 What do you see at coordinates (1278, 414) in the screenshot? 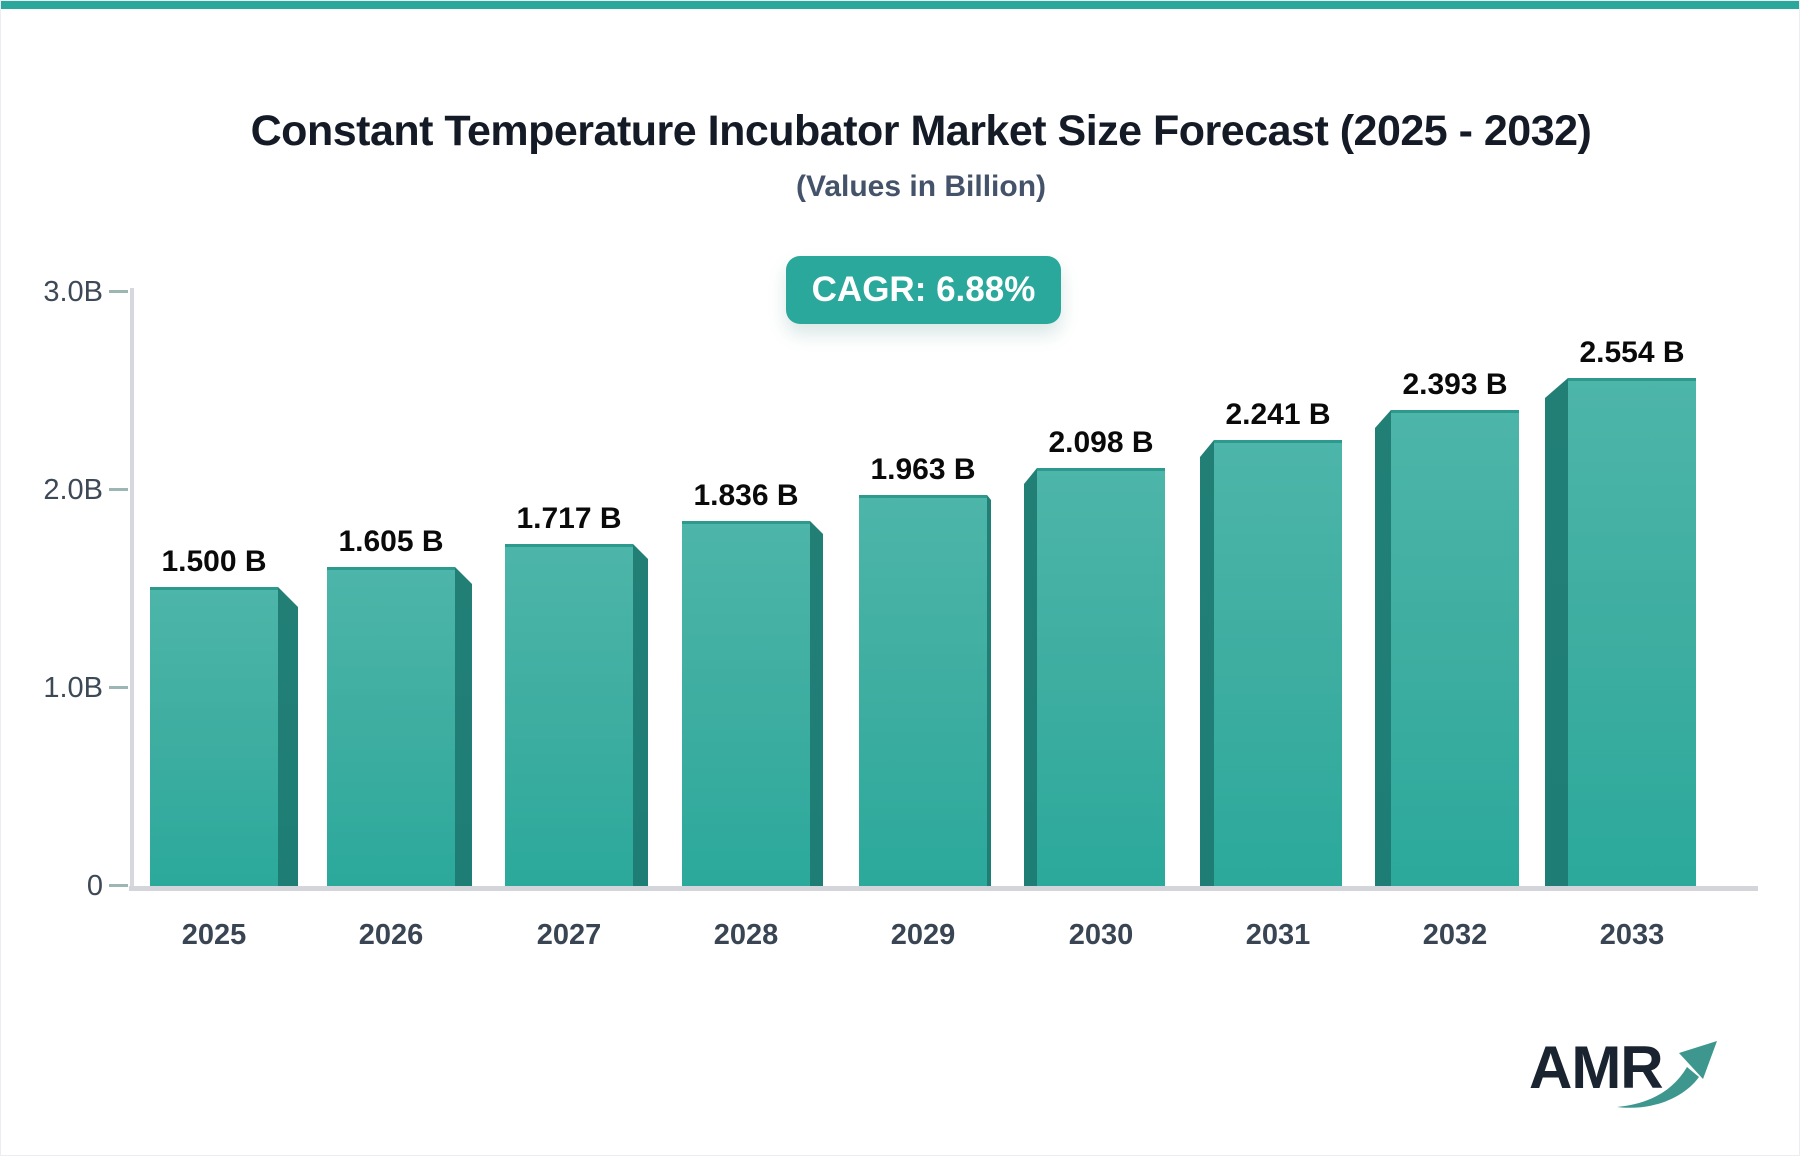
I see `bar-value-label: 2.241 B` at bounding box center [1278, 414].